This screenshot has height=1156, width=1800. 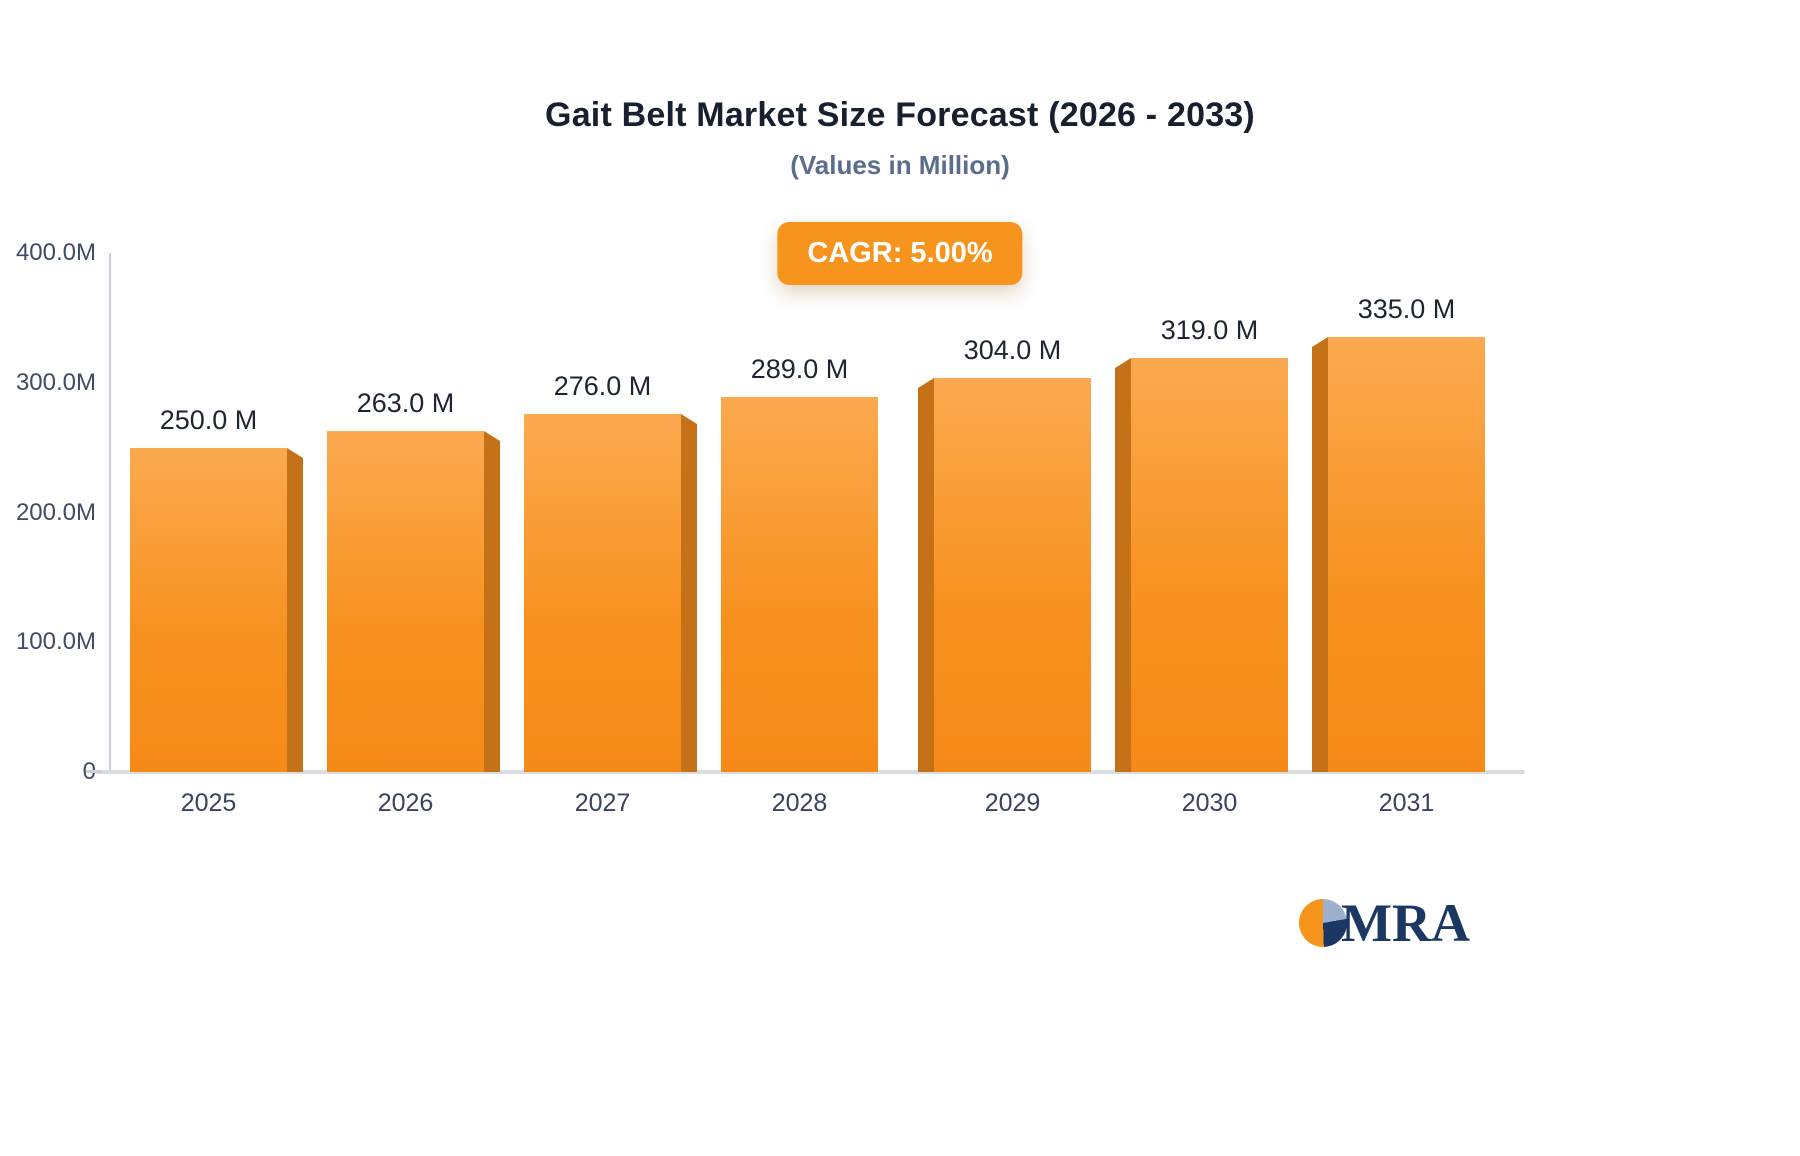 I want to click on brand-logo-text: MRA, so click(x=1405, y=923).